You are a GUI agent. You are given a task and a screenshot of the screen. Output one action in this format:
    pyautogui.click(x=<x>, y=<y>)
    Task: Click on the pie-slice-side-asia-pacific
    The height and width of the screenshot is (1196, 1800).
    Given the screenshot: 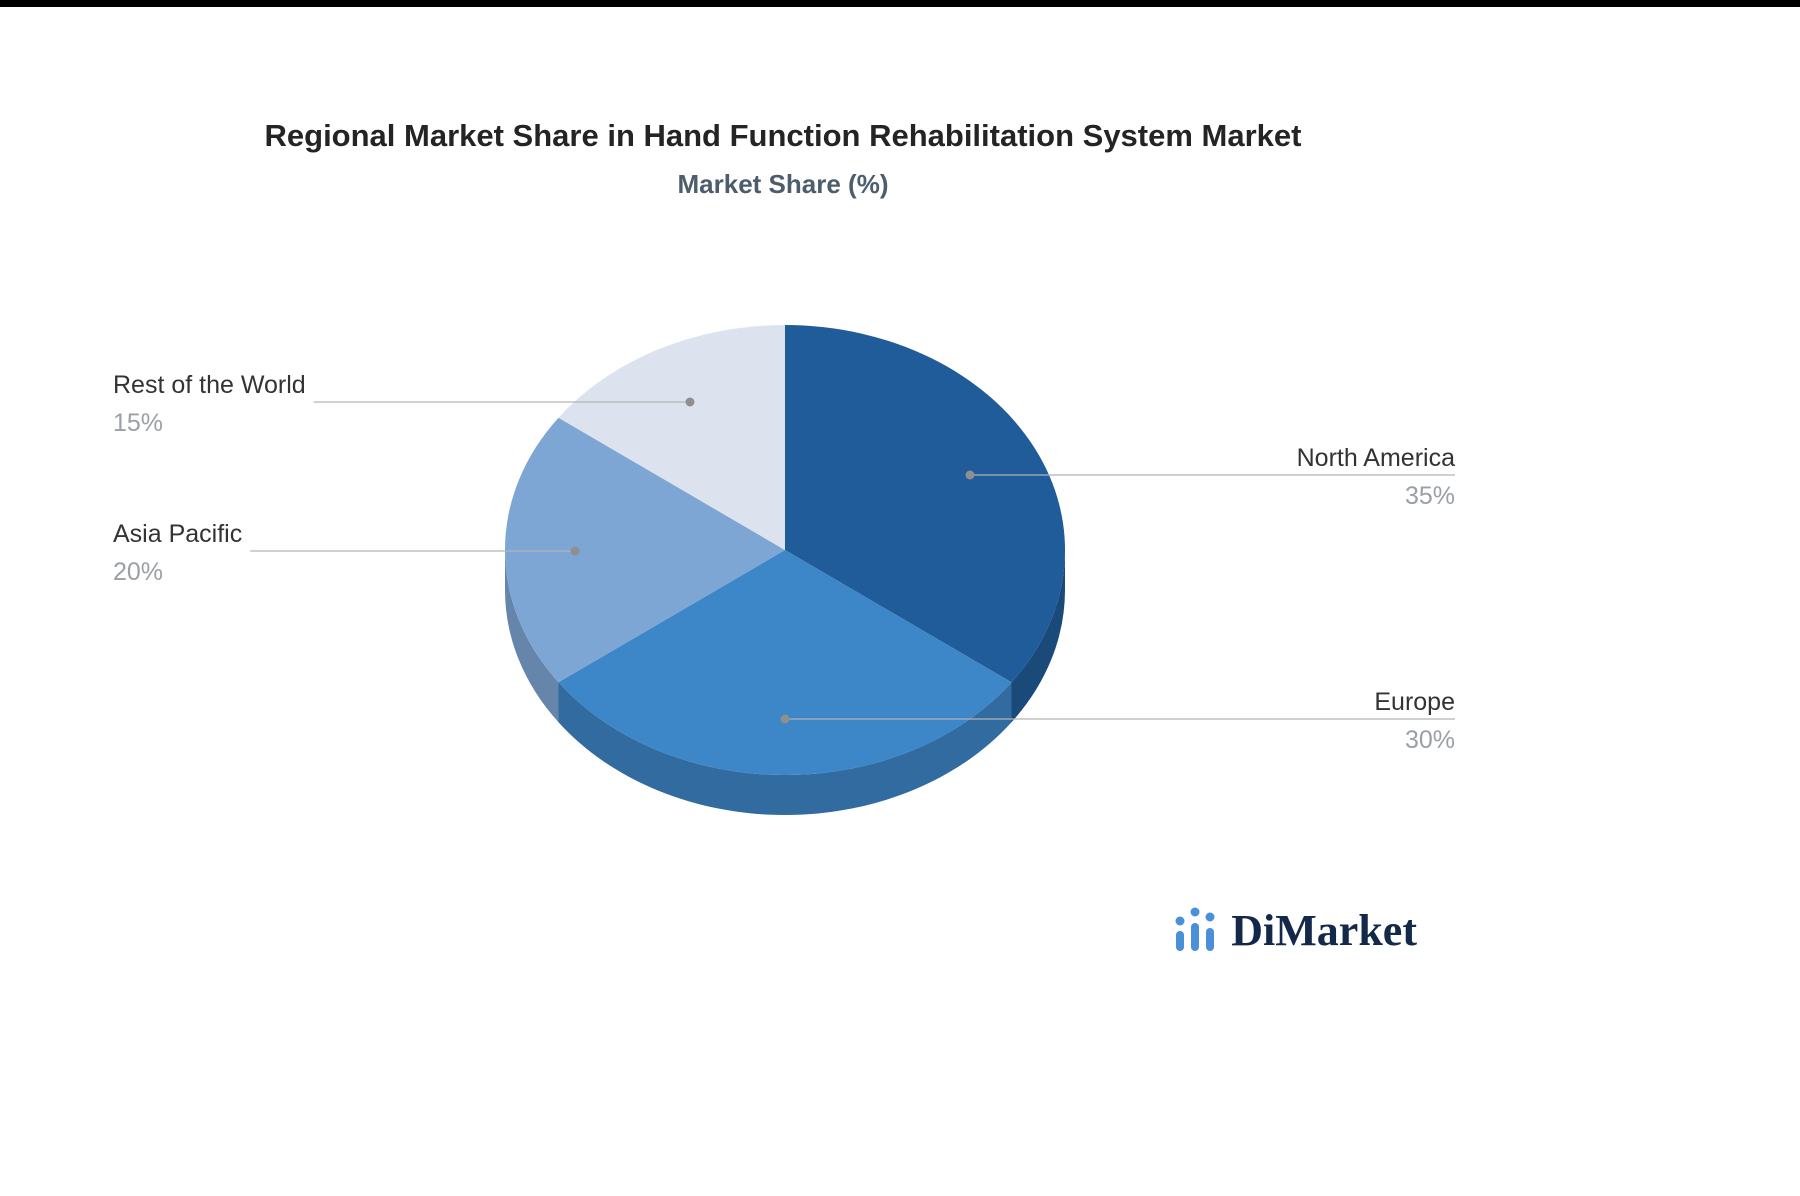 What is the action you would take?
    pyautogui.click(x=532, y=636)
    